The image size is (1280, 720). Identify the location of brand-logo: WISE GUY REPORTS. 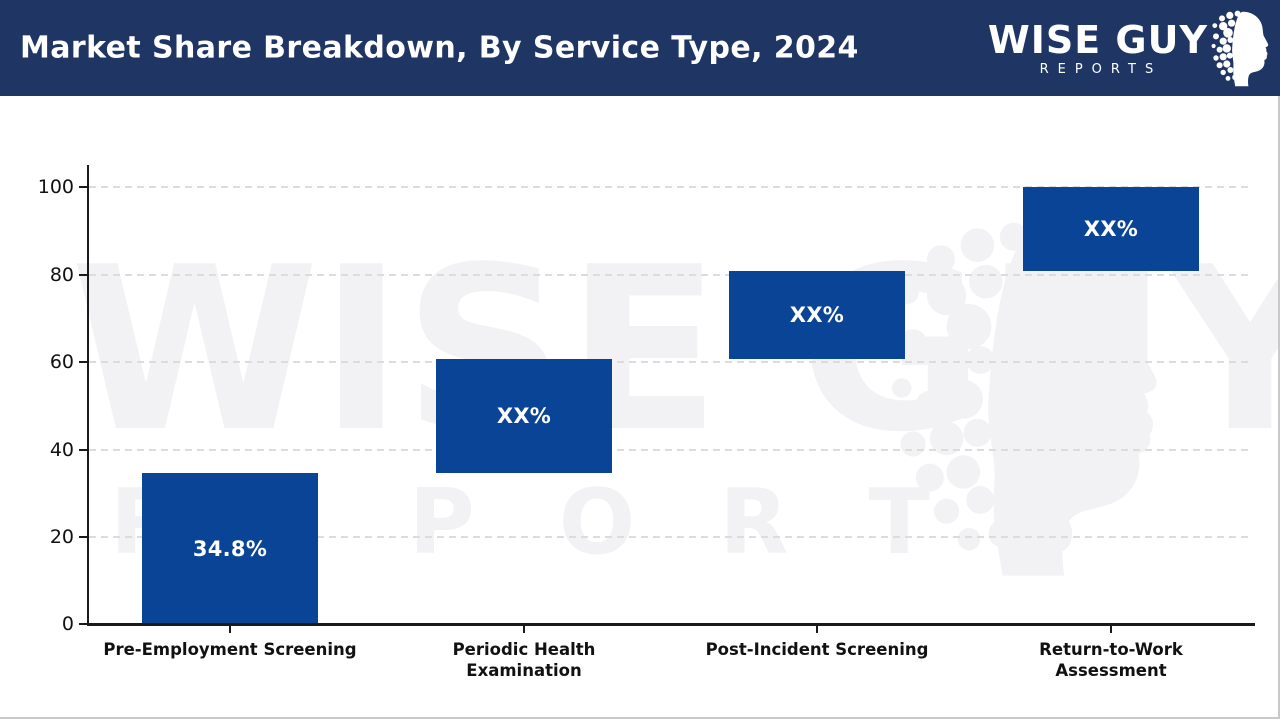
(1129, 49).